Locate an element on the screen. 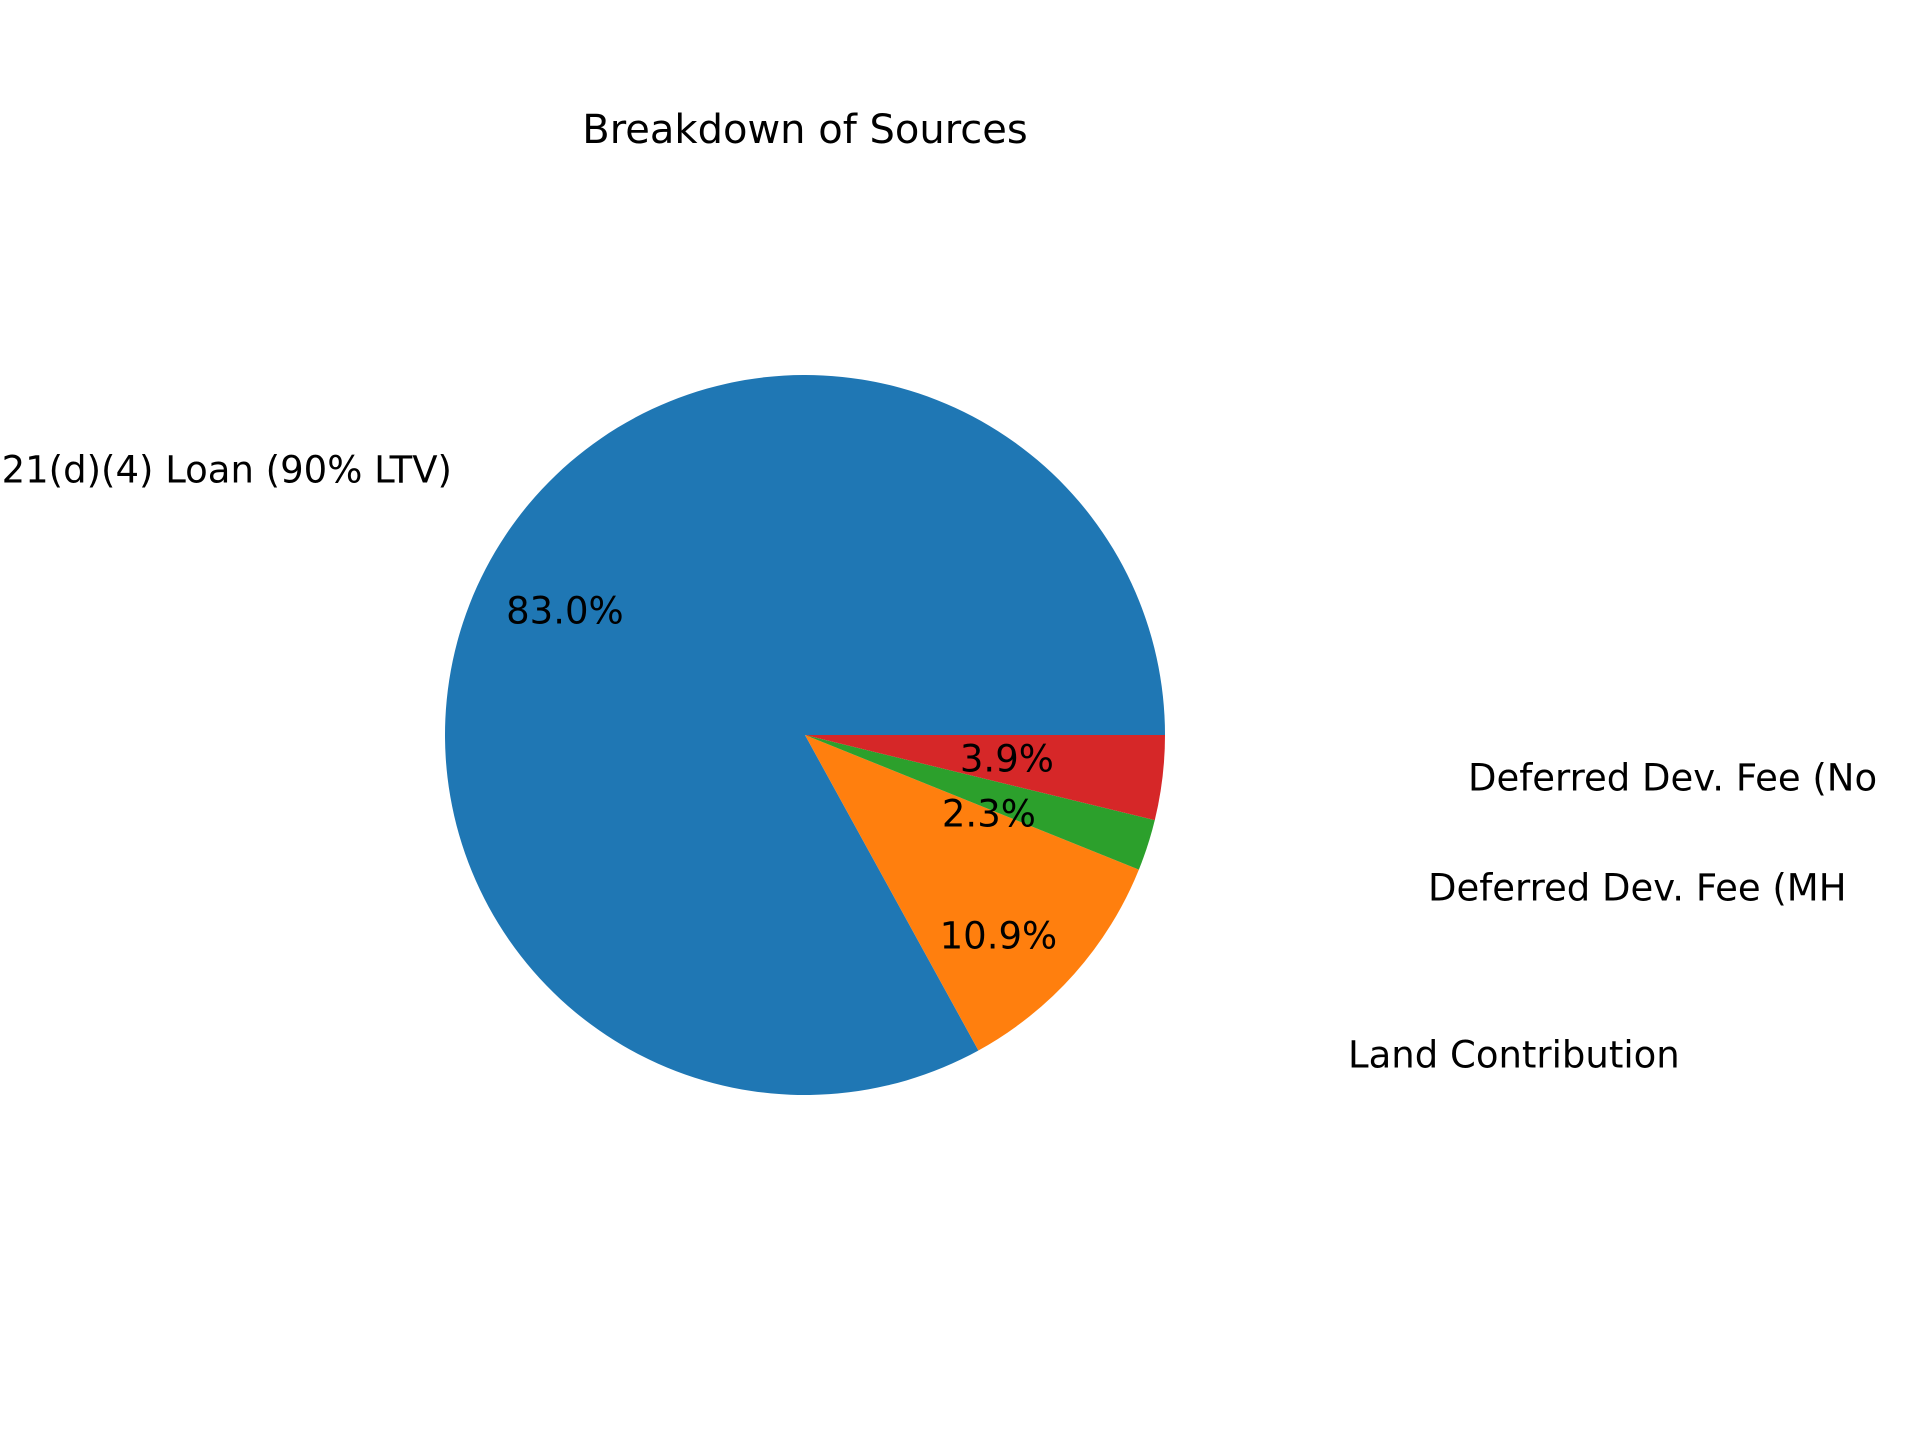 The image size is (1920, 1440). slice-category-label-3: Deferred Dev. Fee (No is located at coordinates (1673, 778).